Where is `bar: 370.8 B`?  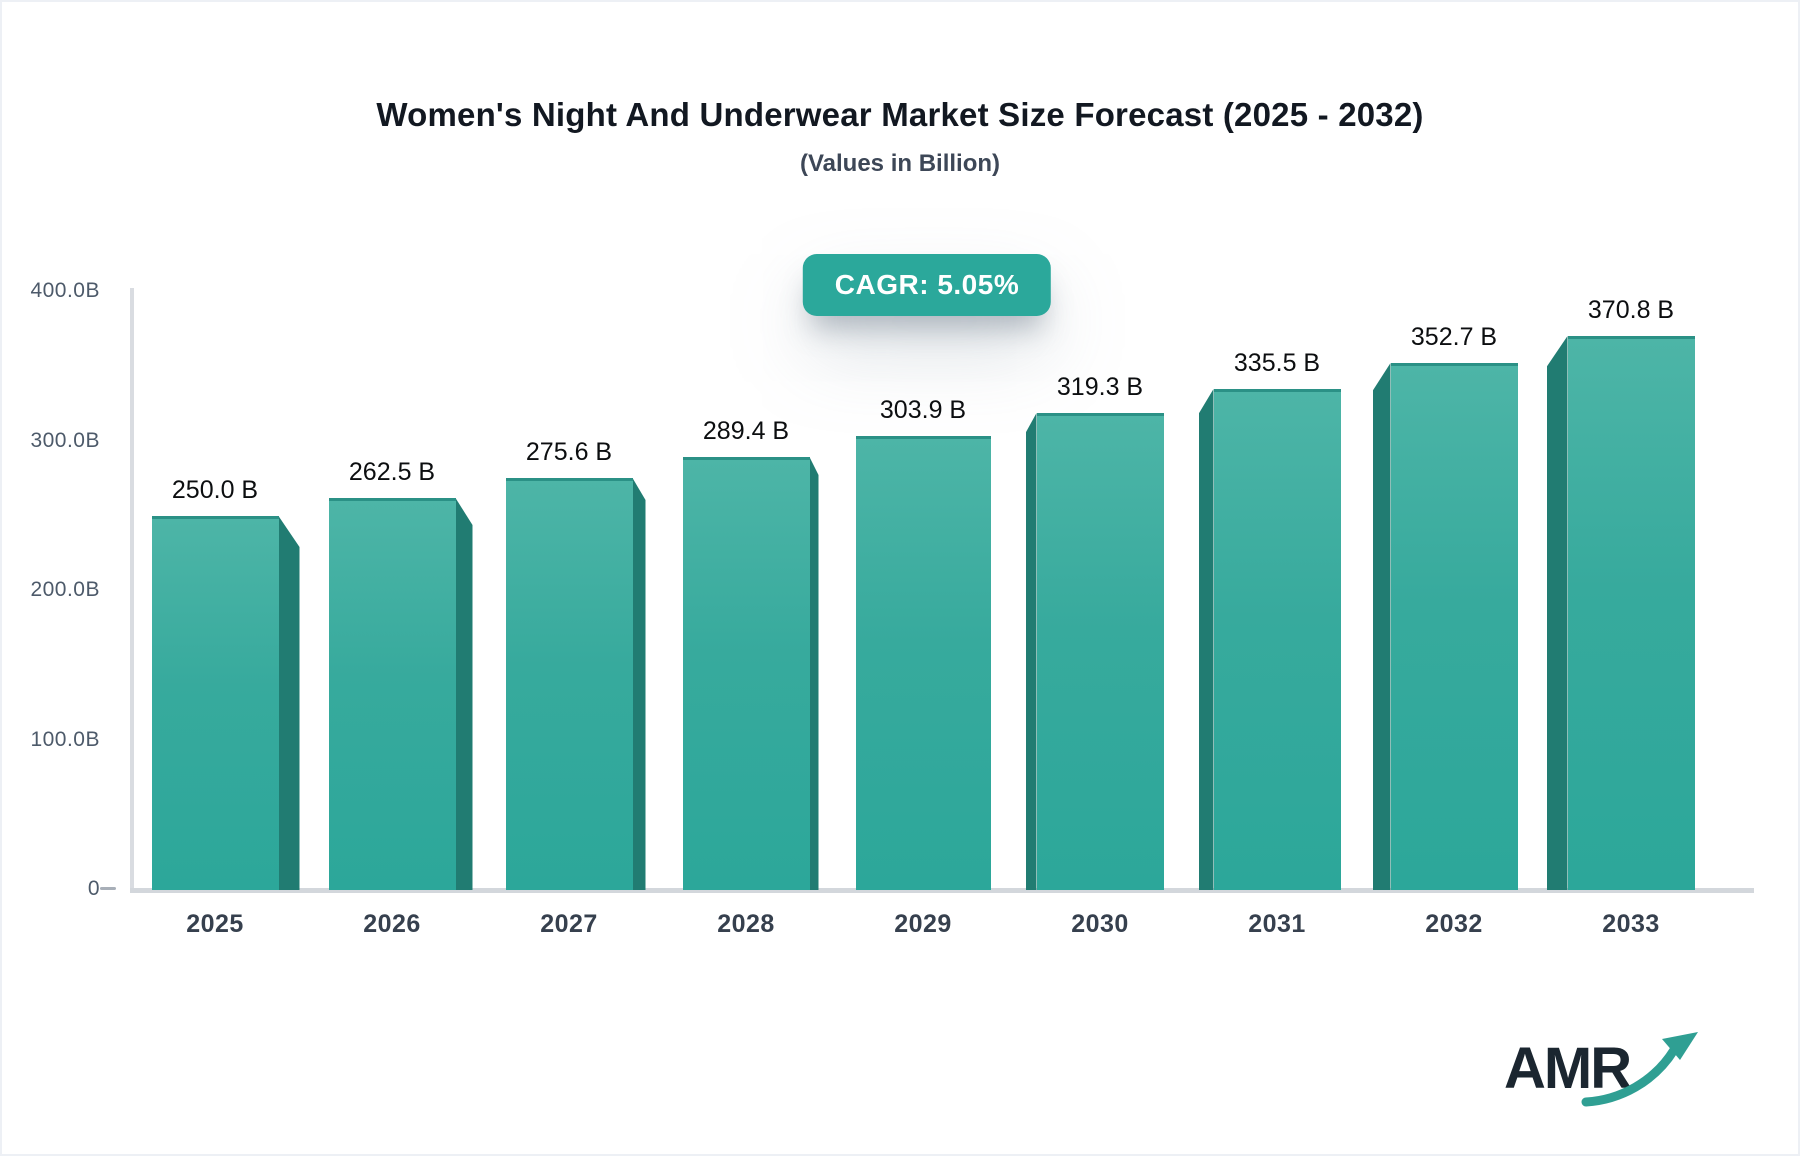 bar: 370.8 B is located at coordinates (1620, 593).